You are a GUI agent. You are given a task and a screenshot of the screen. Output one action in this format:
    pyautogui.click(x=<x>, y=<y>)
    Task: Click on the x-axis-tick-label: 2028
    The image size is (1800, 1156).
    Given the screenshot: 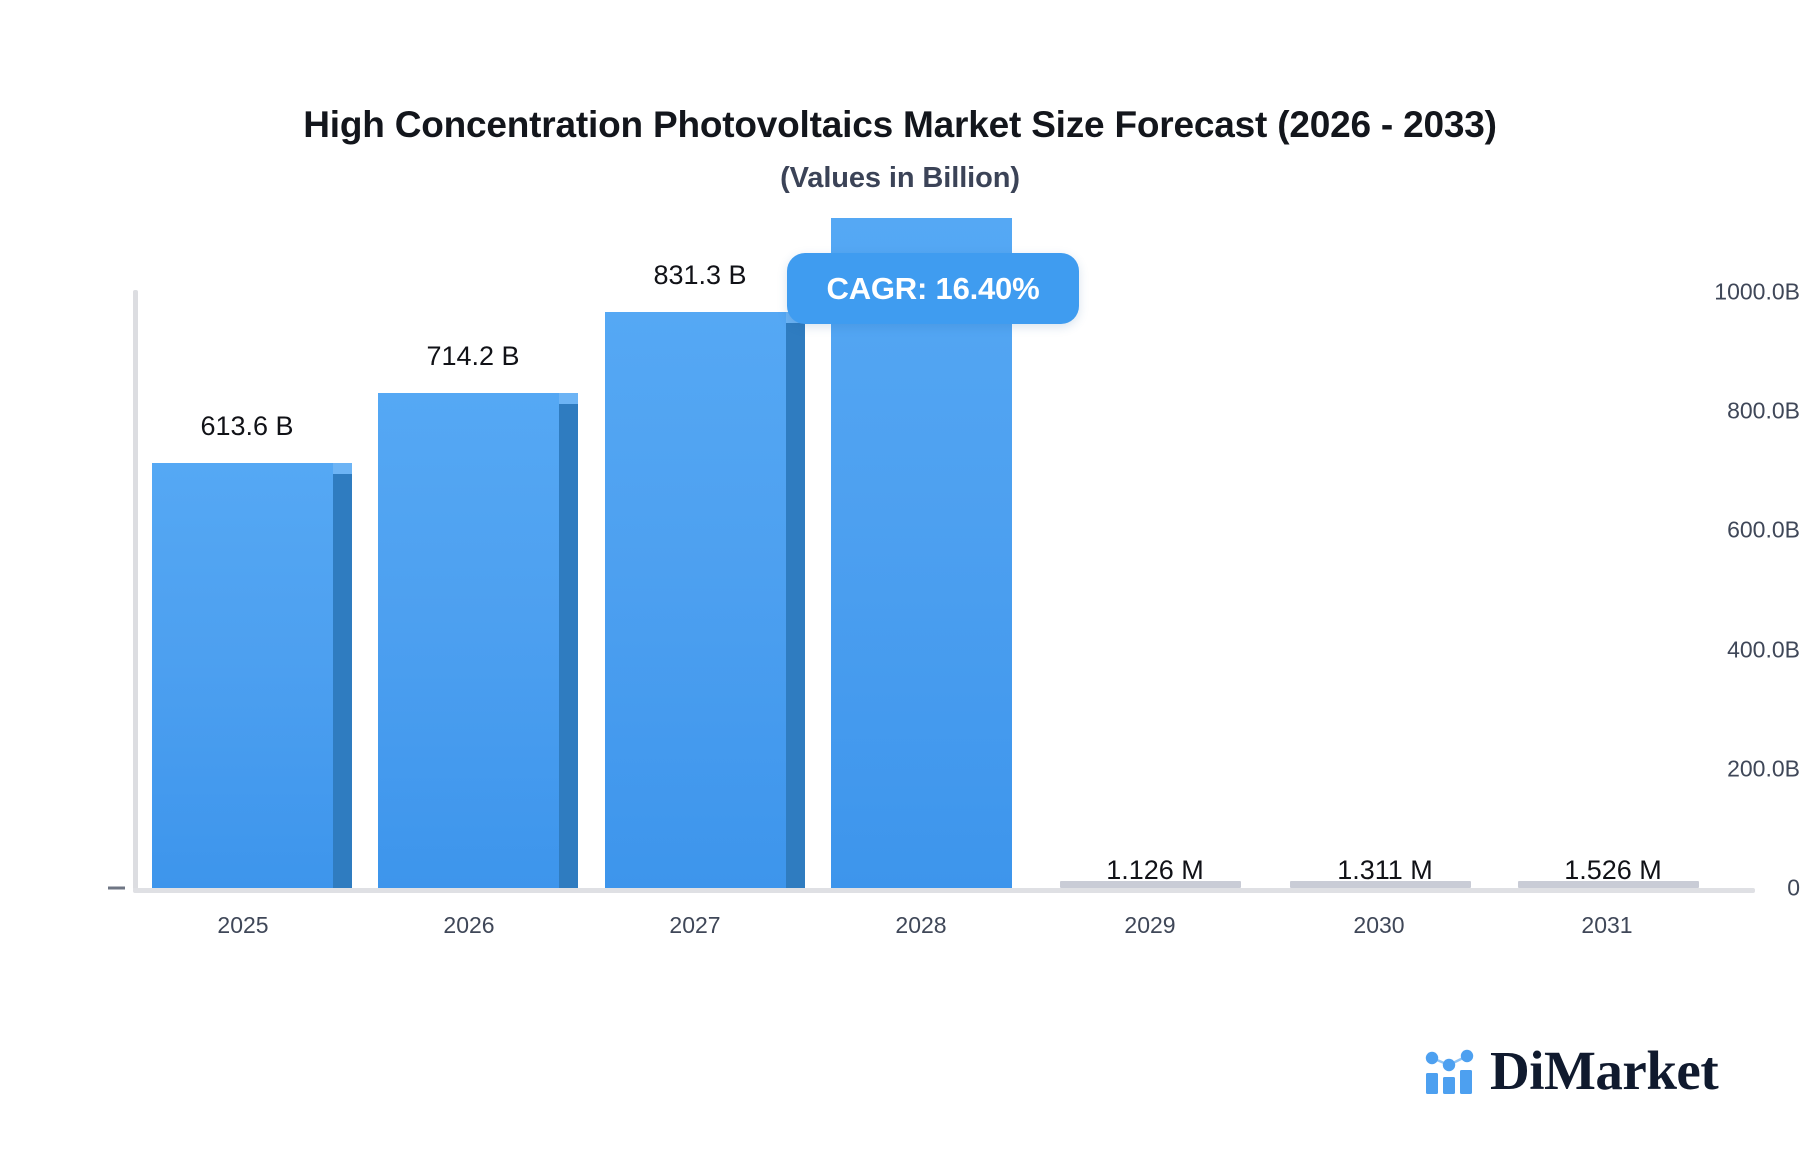 What is the action you would take?
    pyautogui.click(x=921, y=925)
    